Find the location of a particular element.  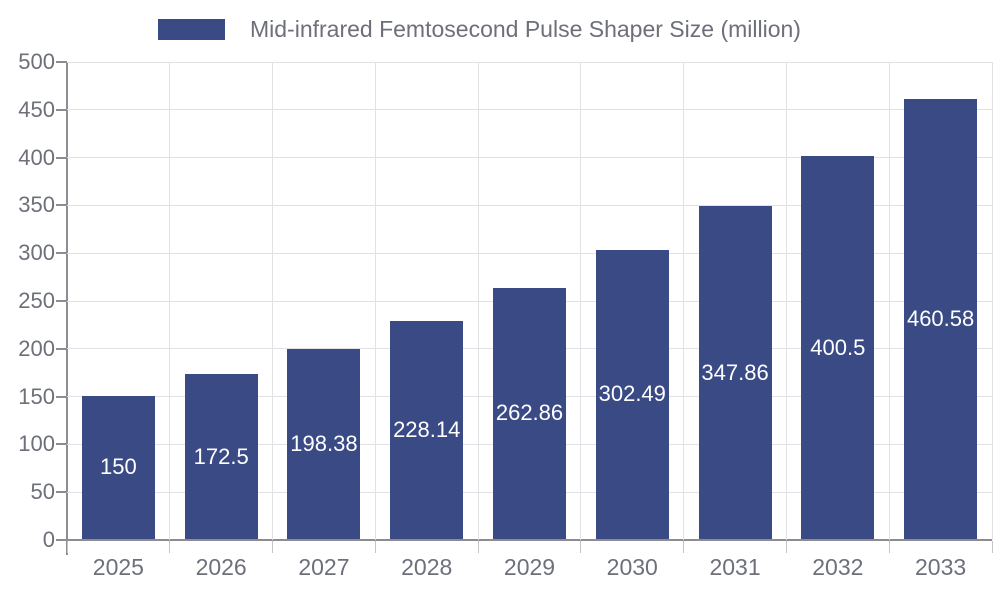

bar-2033: 460.58 is located at coordinates (941, 318).